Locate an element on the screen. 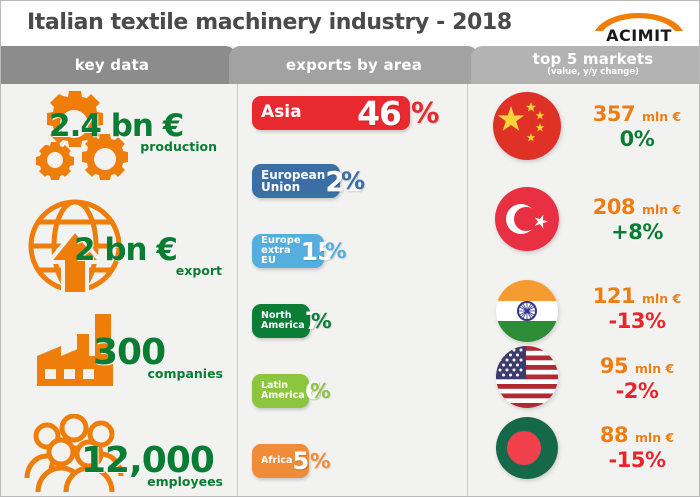  tab-exports-by-area: exports by area is located at coordinates (354, 65).